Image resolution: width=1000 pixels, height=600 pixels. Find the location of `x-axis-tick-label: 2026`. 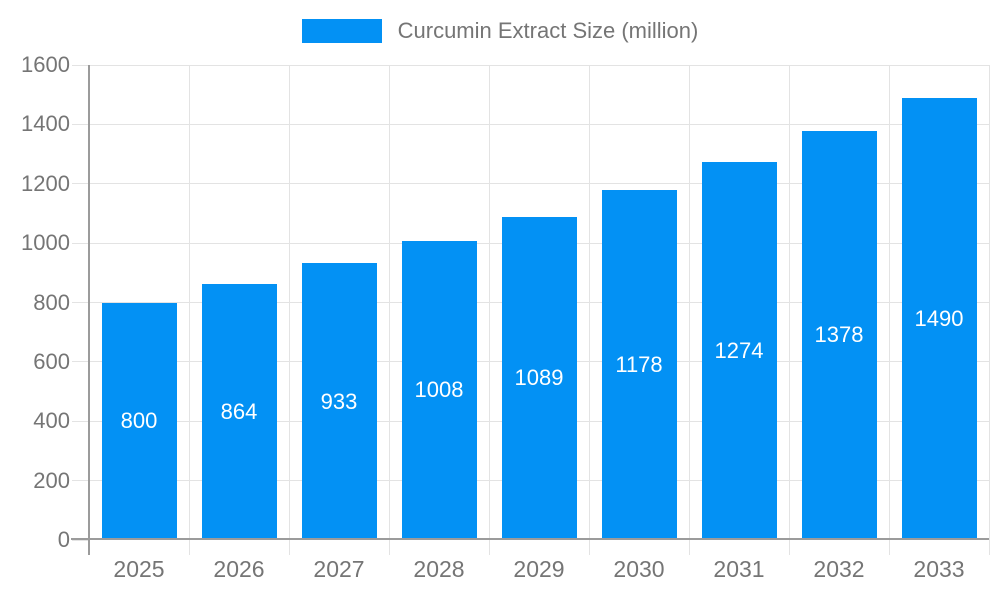

x-axis-tick-label: 2026 is located at coordinates (239, 569).